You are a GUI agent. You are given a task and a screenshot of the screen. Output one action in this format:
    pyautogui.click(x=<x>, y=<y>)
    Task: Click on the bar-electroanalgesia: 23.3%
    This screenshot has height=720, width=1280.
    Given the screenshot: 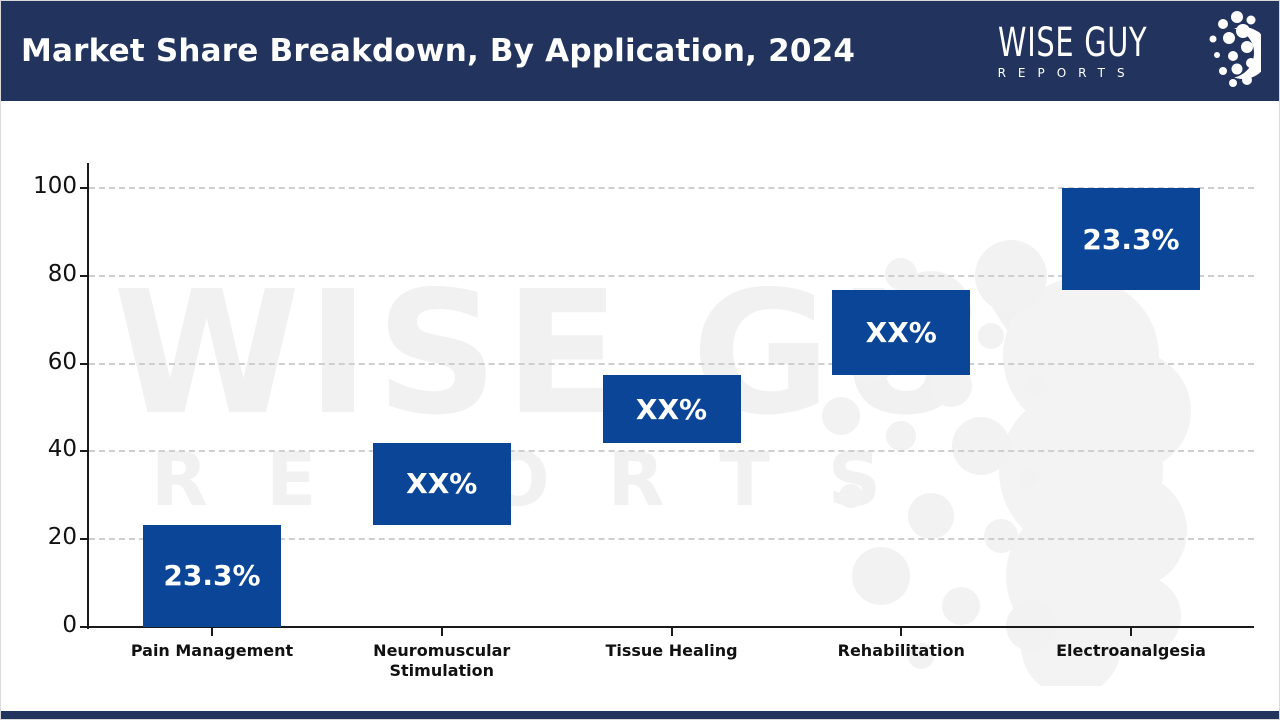 What is the action you would take?
    pyautogui.click(x=1131, y=239)
    